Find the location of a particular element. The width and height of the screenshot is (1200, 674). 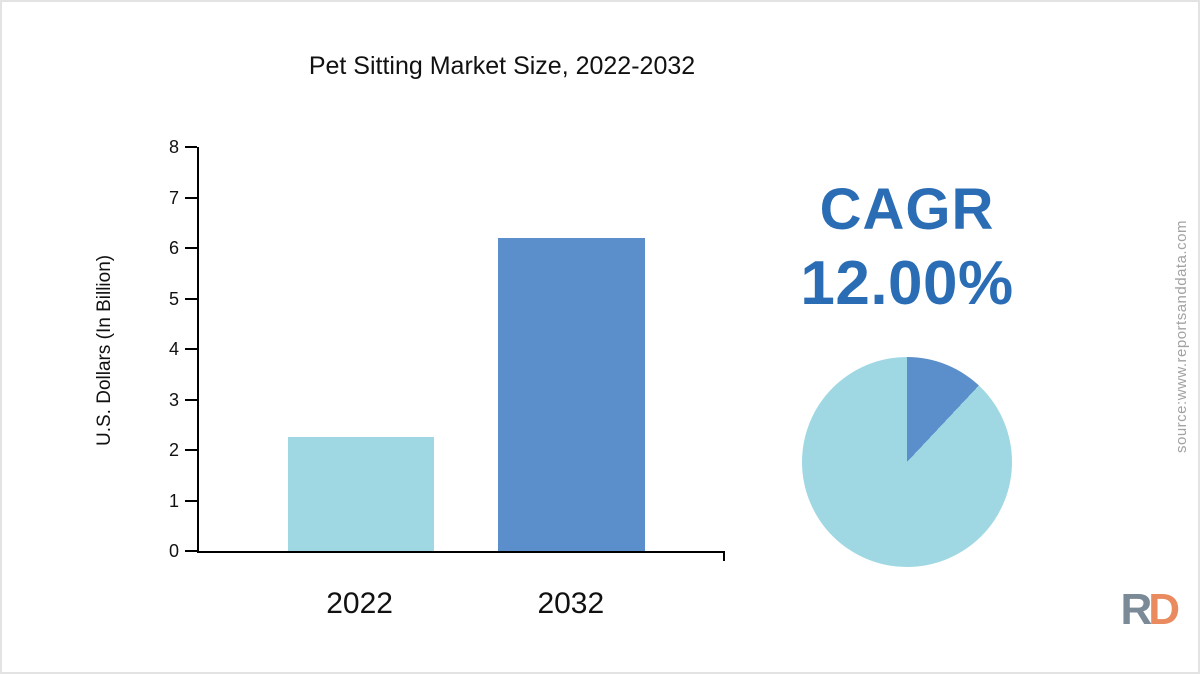

cagr-label: CAGR is located at coordinates (907, 209).